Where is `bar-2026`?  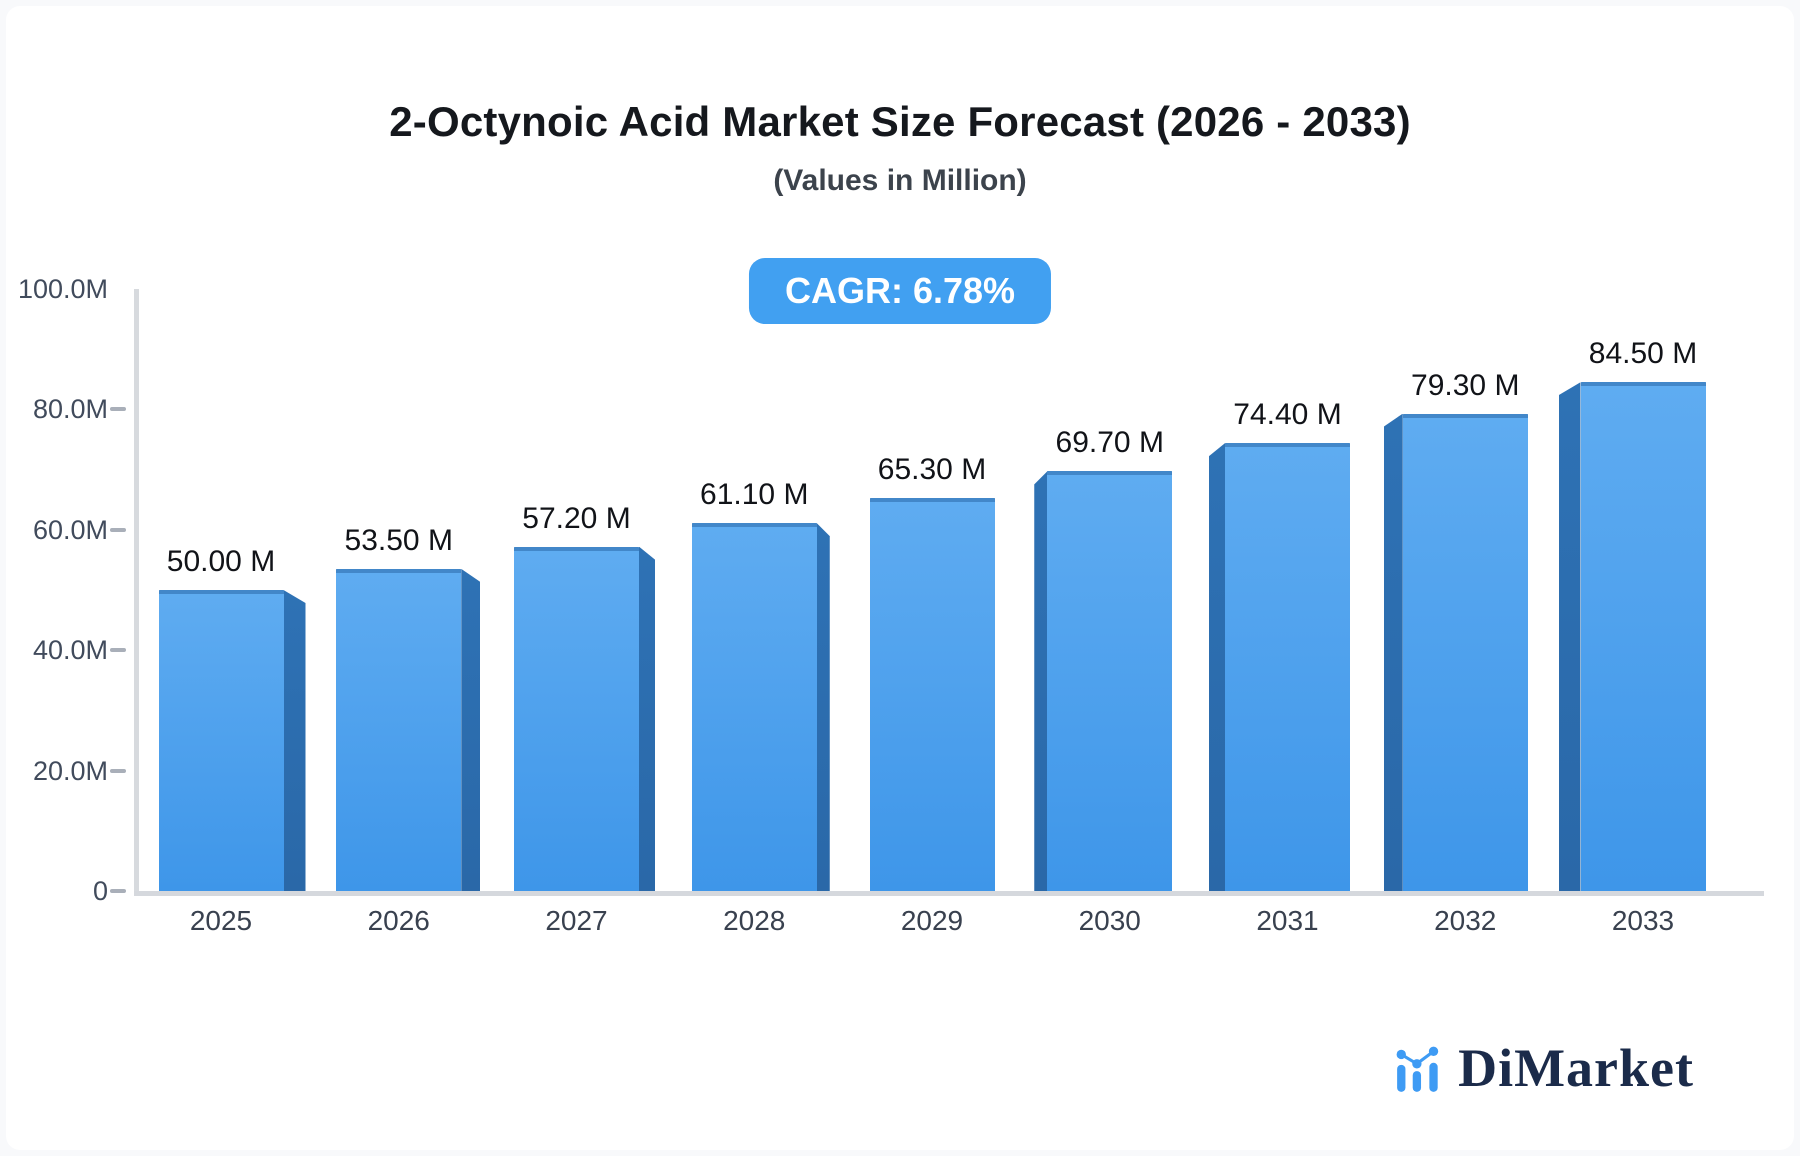 bar-2026 is located at coordinates (399, 729).